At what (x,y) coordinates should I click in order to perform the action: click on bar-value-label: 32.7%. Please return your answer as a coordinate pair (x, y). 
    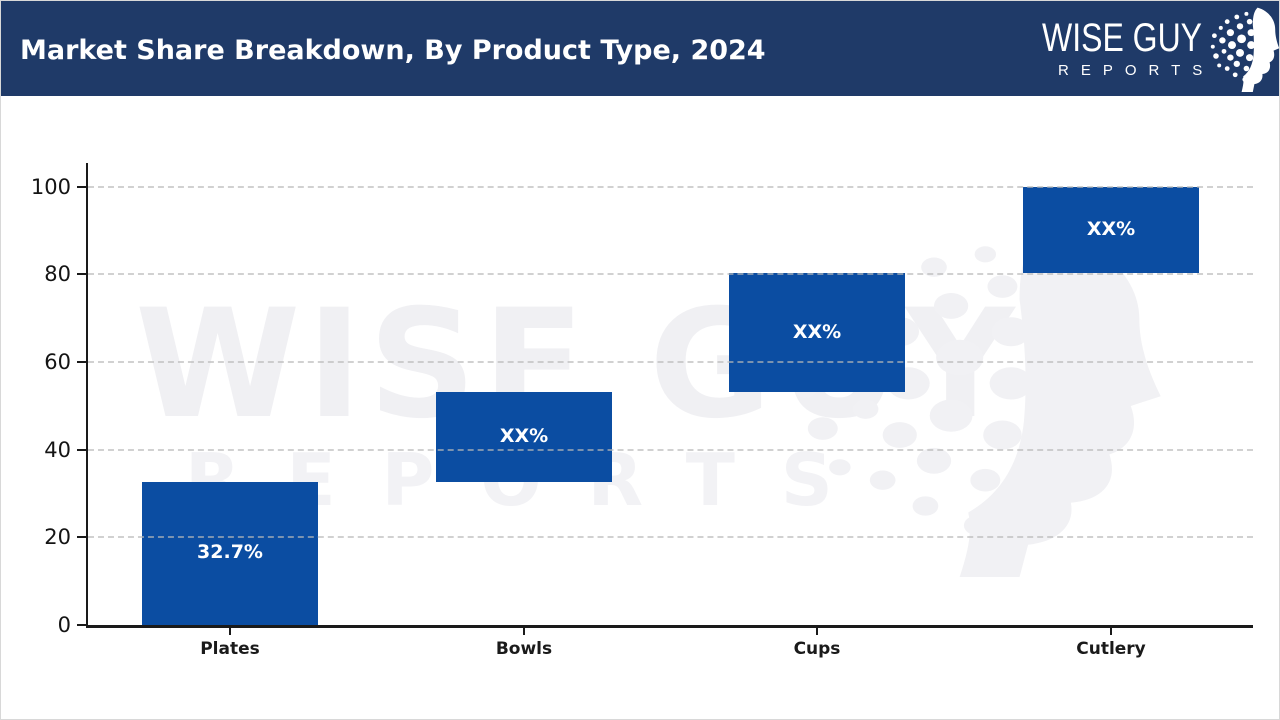
    Looking at the image, I should click on (230, 552).